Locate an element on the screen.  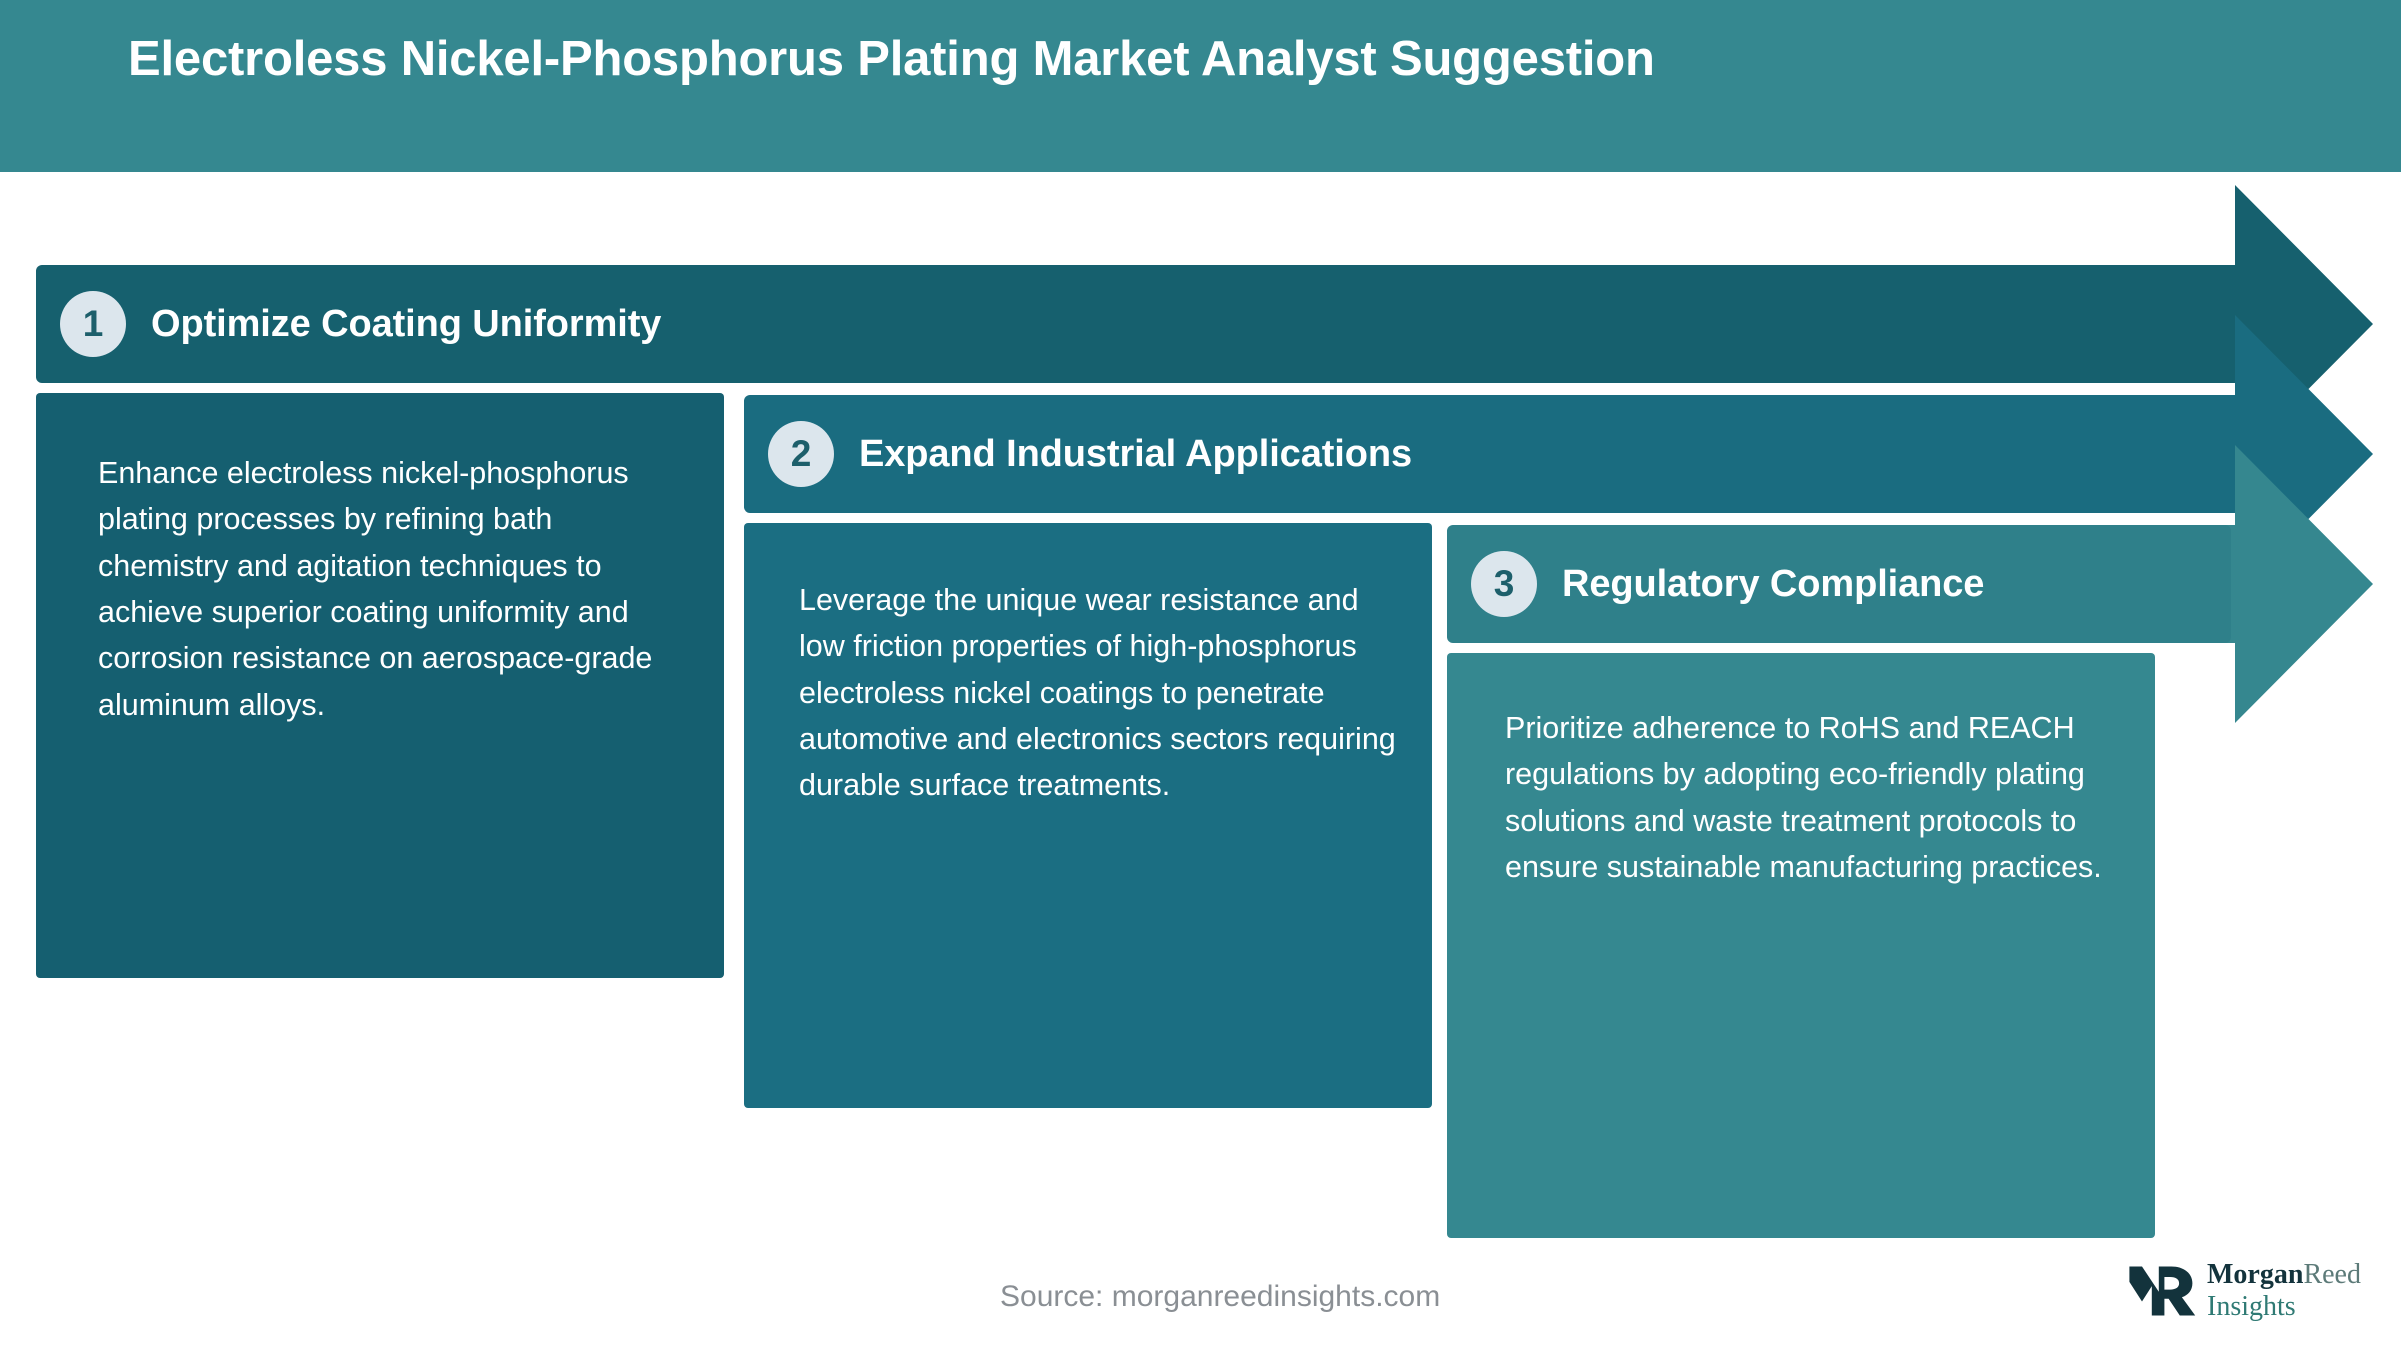
card-title-3: Regulatory Compliance is located at coordinates (1773, 583).